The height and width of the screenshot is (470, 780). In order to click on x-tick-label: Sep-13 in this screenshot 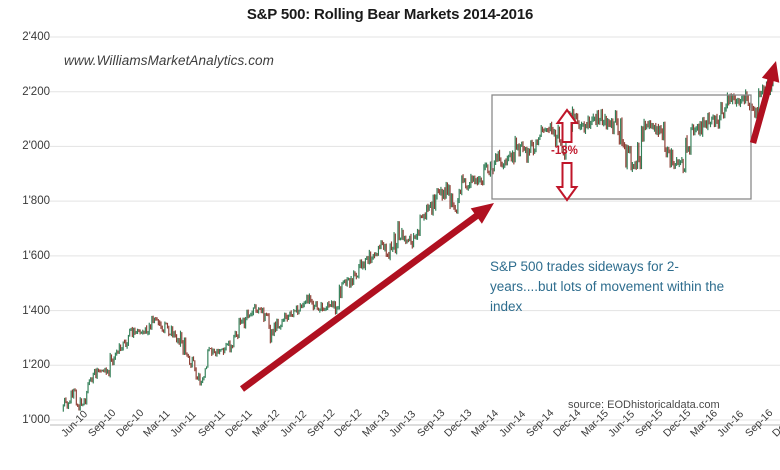, I will do `click(430, 423)`.